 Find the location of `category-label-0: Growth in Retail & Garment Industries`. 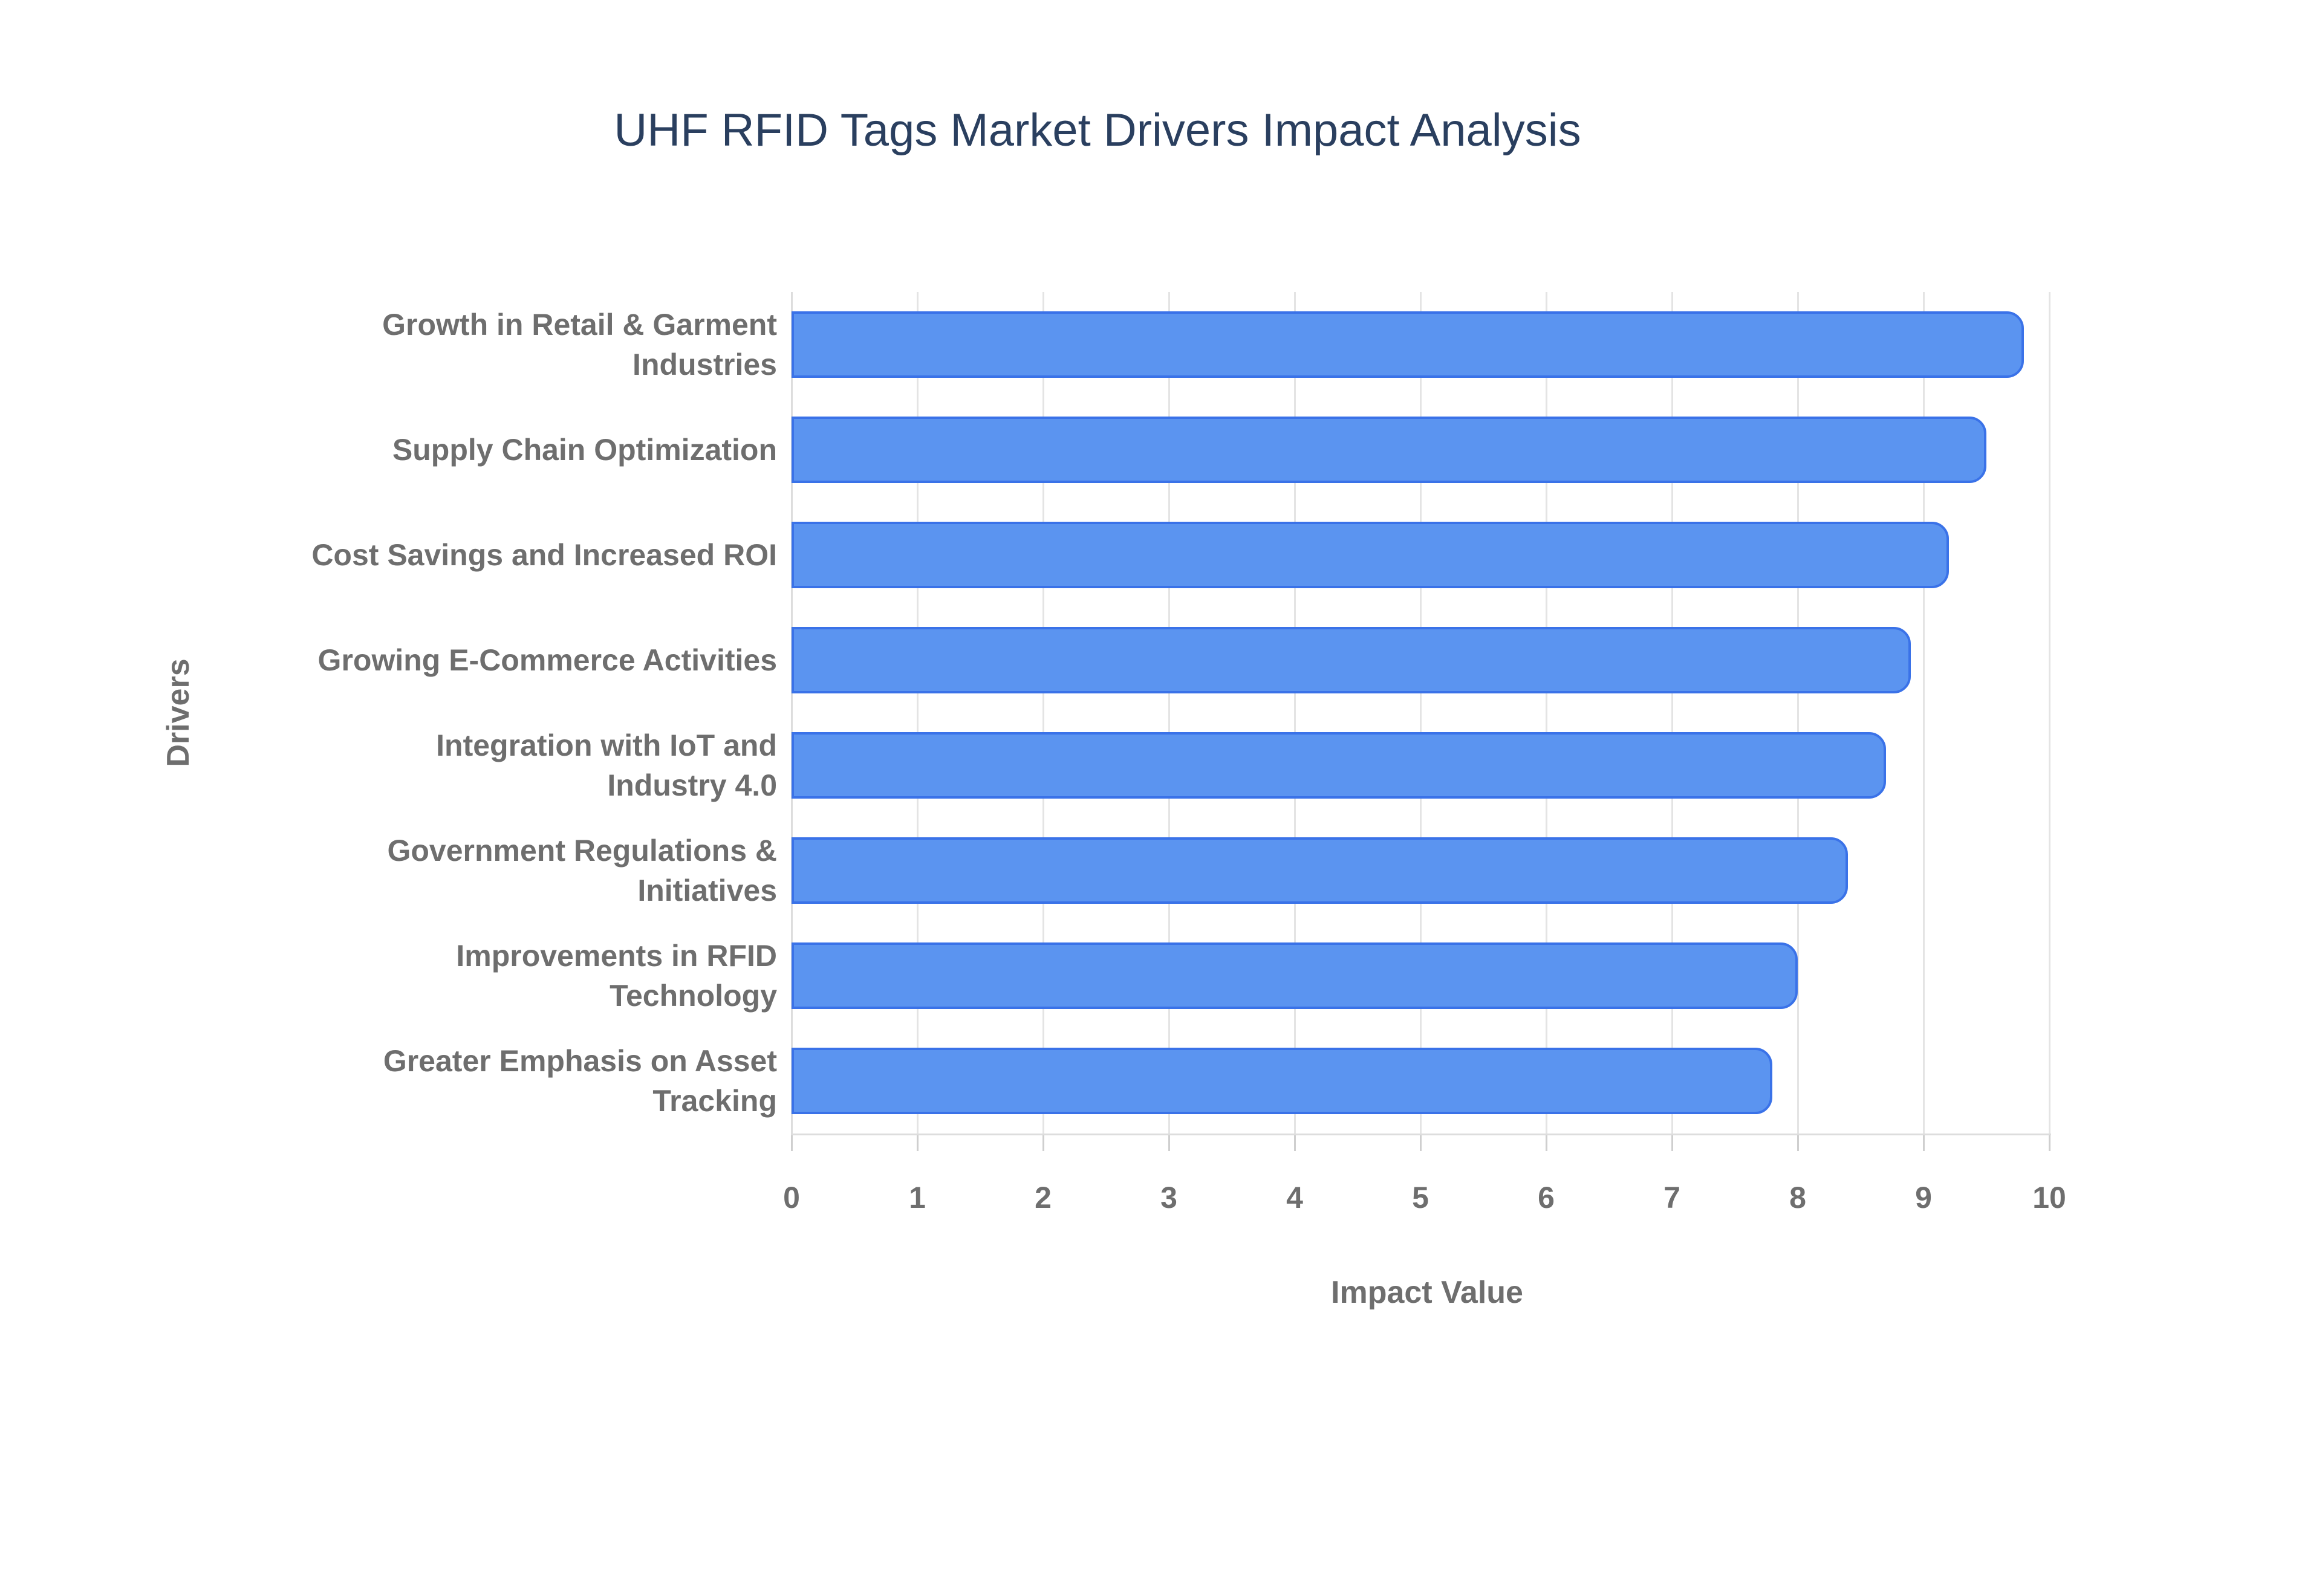

category-label-0: Growth in Retail & Garment Industries is located at coordinates (579, 344).